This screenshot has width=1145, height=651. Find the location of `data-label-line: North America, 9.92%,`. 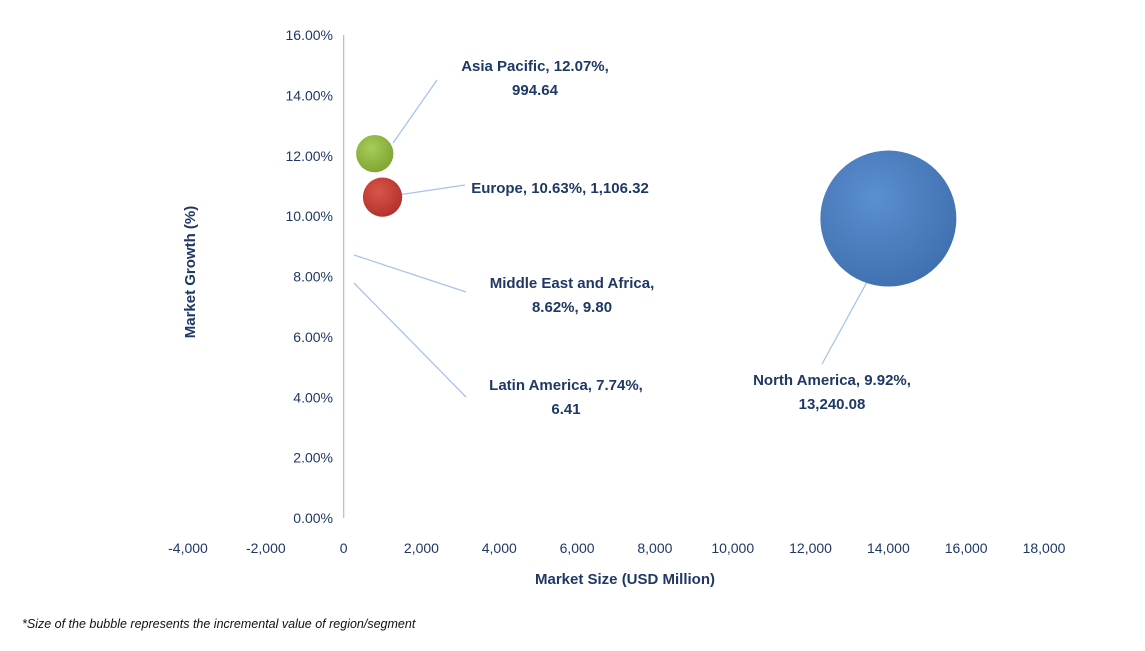

data-label-line: North America, 9.92%, is located at coordinates (832, 380).